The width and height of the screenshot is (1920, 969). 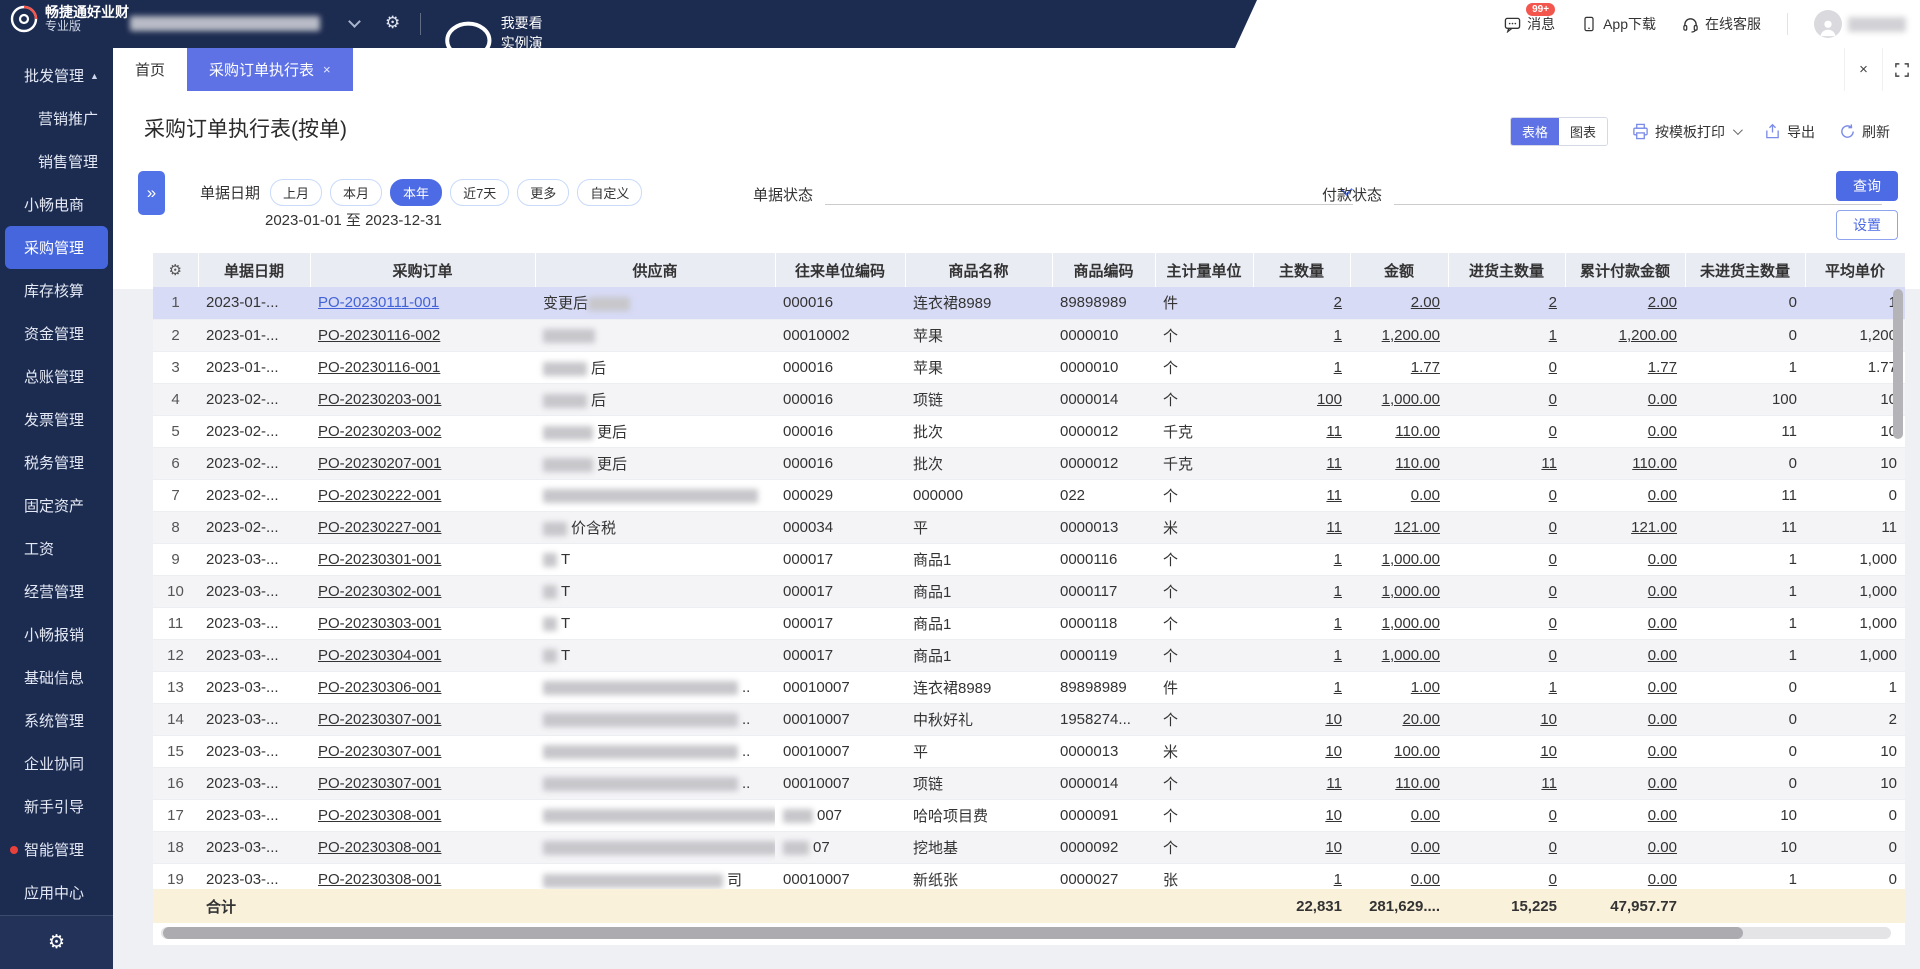 What do you see at coordinates (56, 75) in the screenshot?
I see `sidebar-item-批发管理: 批发管理 ▲` at bounding box center [56, 75].